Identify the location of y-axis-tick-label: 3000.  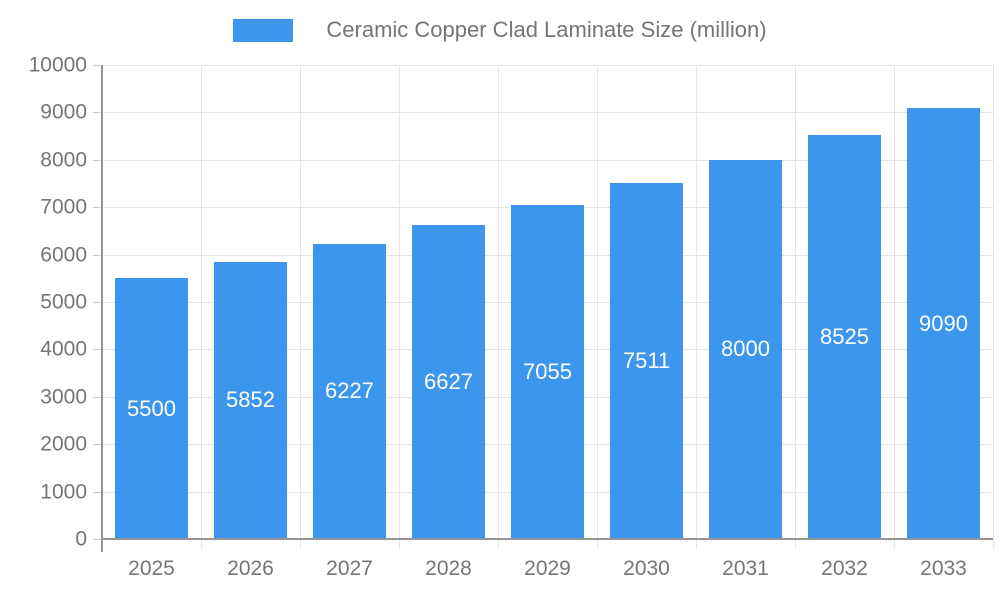
(63, 397).